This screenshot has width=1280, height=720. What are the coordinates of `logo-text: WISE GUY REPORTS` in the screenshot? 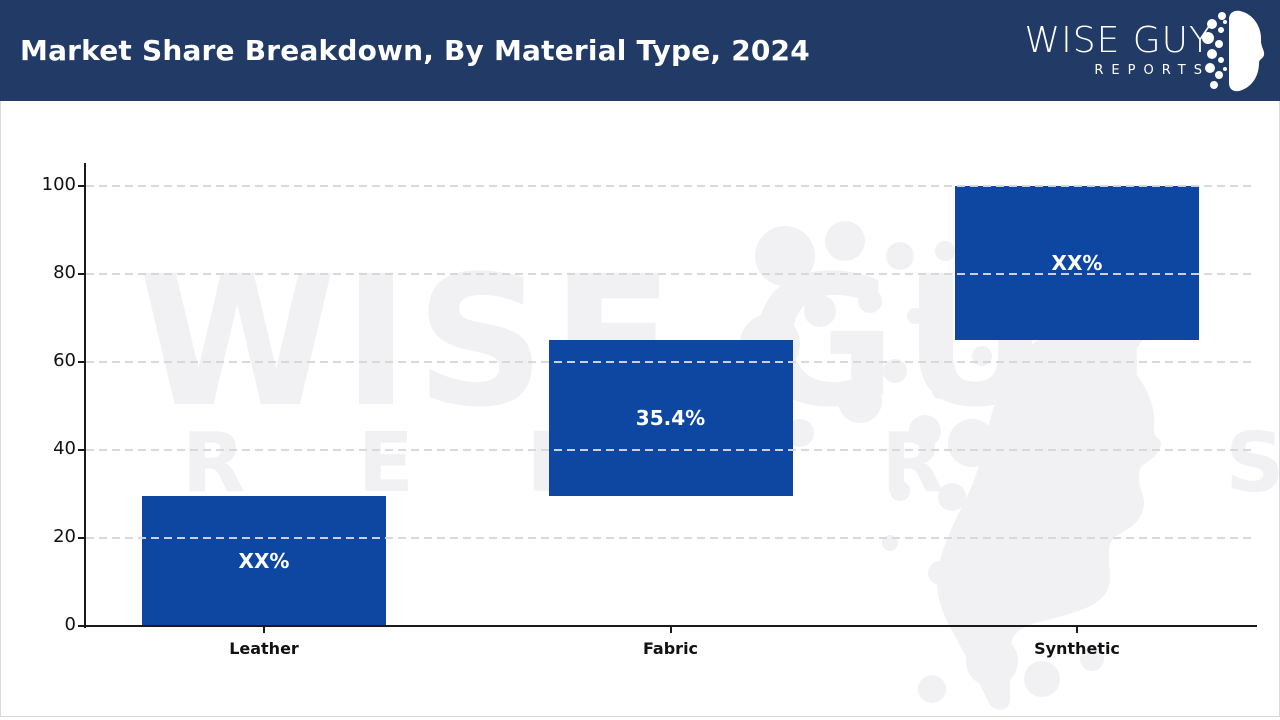 It's located at (1118, 49).